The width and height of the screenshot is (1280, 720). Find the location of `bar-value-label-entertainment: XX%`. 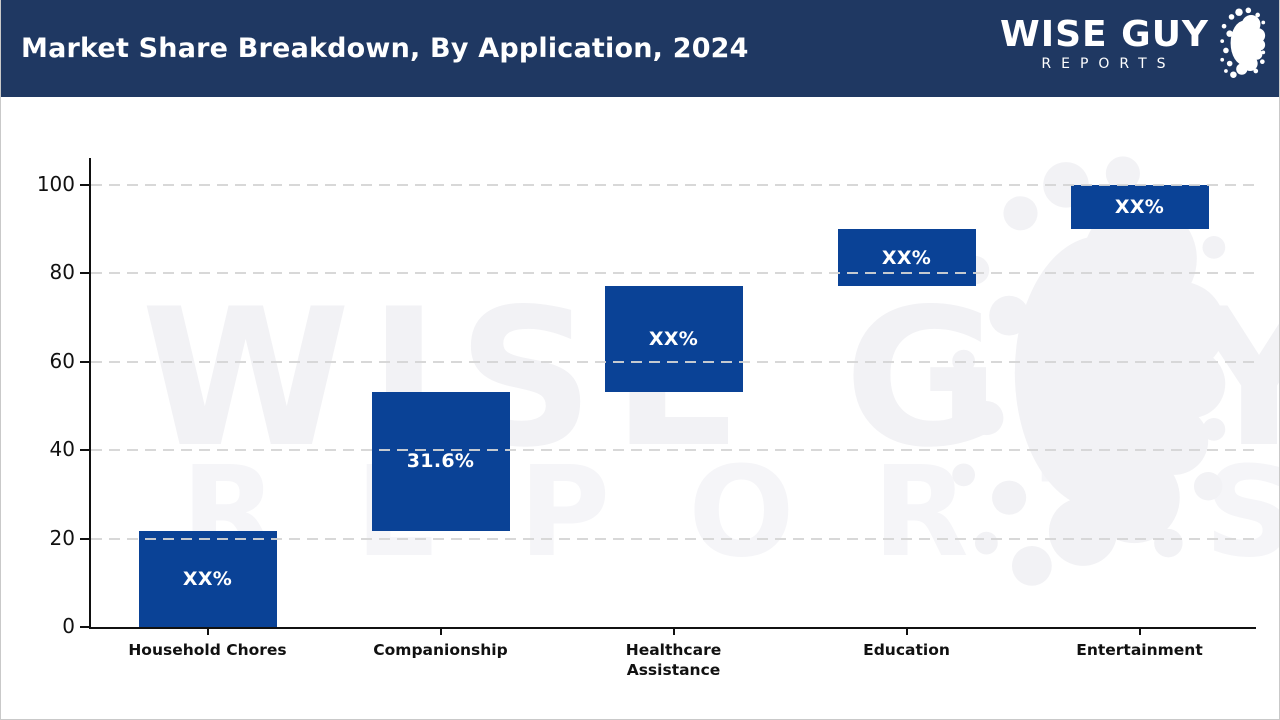

bar-value-label-entertainment: XX% is located at coordinates (1139, 206).